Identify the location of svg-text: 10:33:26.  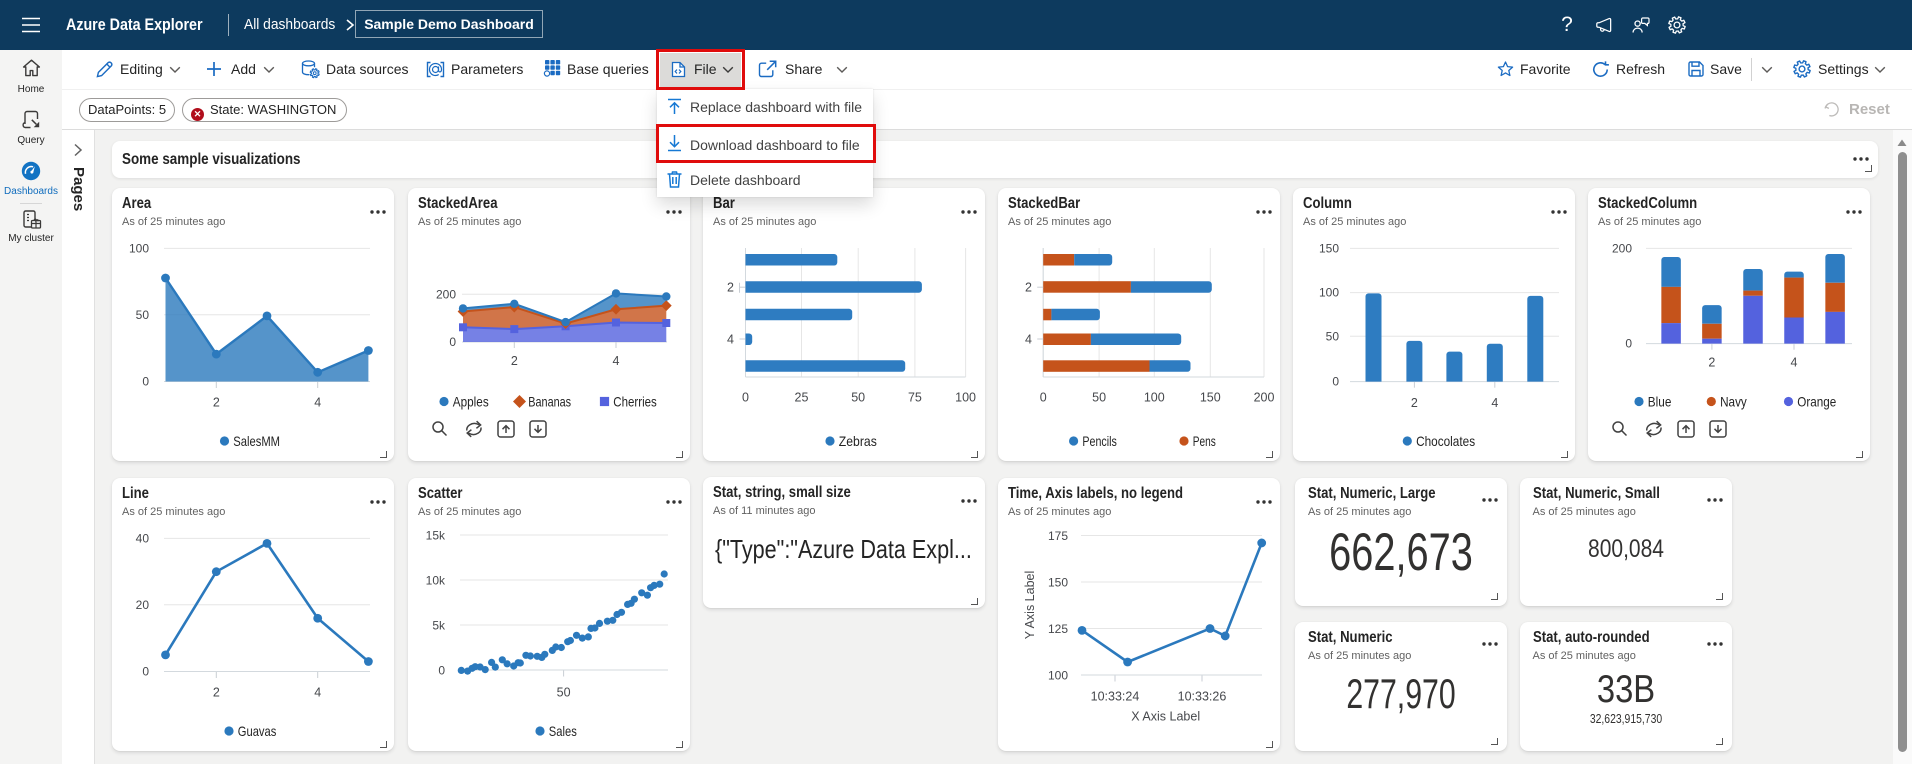
(1202, 697).